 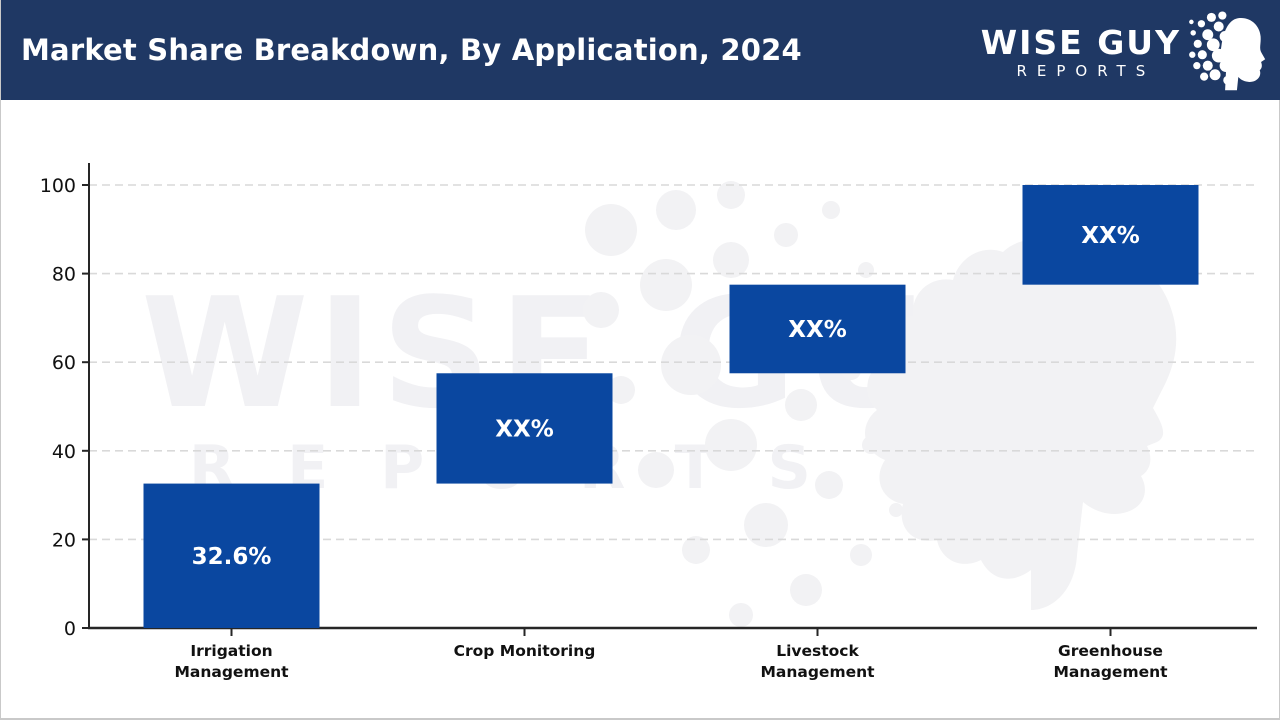 I want to click on category-label-3-line-0: Greenhouse, so click(x=1110, y=651).